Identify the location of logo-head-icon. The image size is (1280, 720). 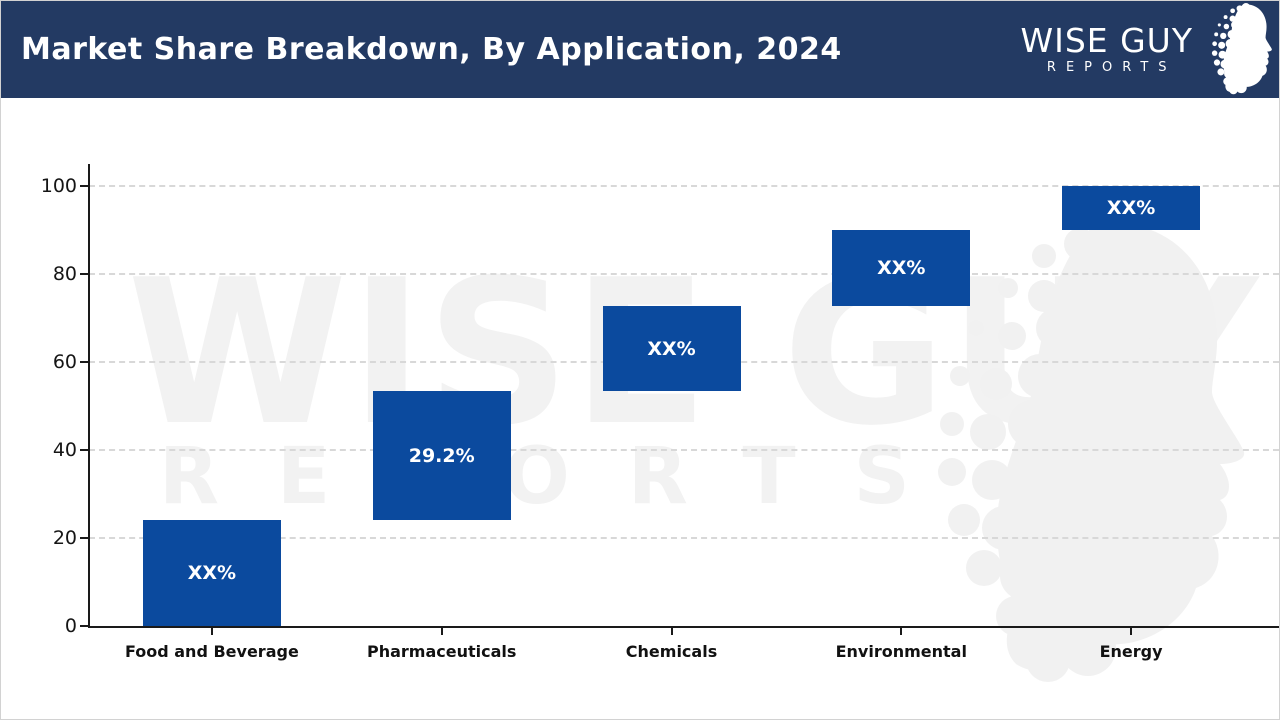
(1241, 48).